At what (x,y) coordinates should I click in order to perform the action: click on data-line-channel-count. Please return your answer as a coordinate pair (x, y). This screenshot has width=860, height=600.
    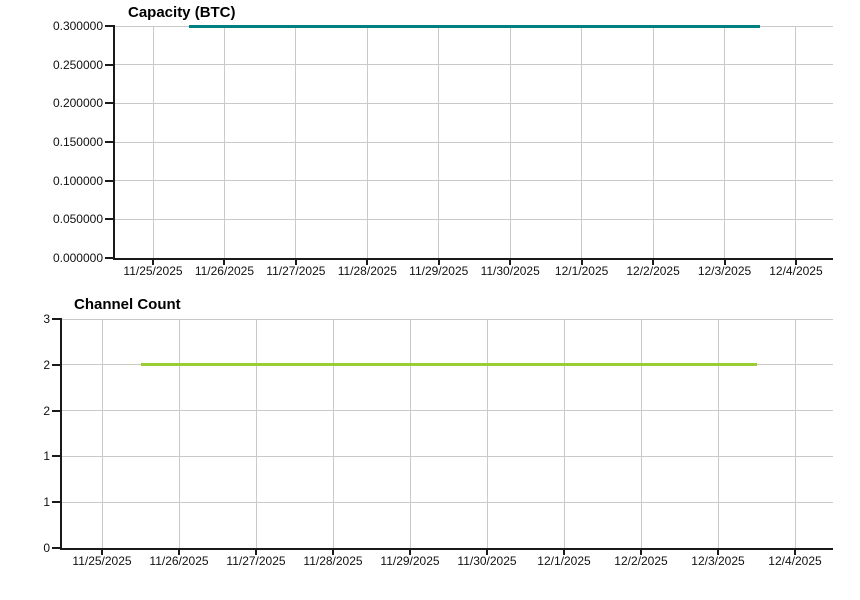
    Looking at the image, I should click on (448, 365).